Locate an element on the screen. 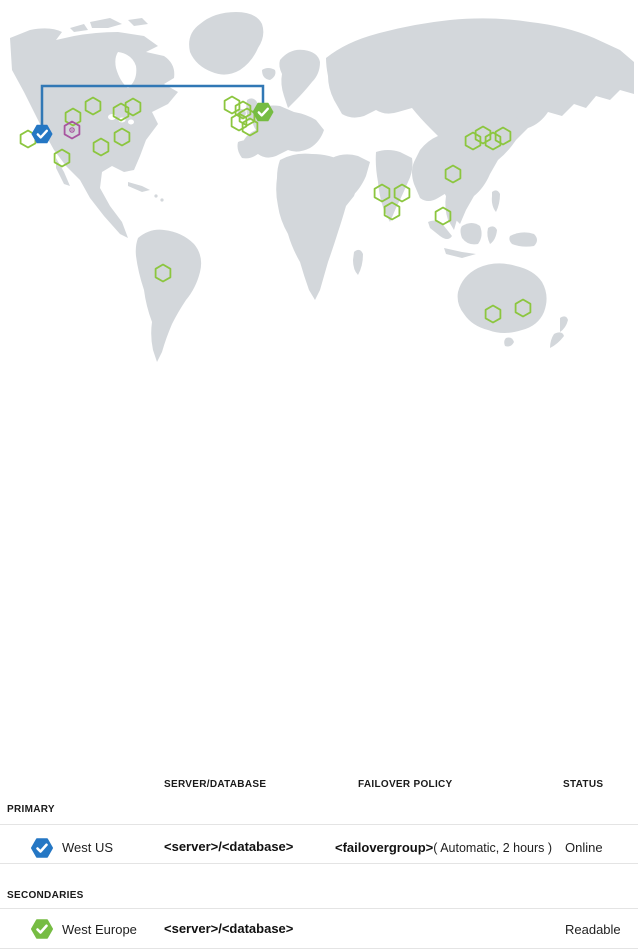 The height and width of the screenshot is (949, 638). primary-status: Online is located at coordinates (584, 847).